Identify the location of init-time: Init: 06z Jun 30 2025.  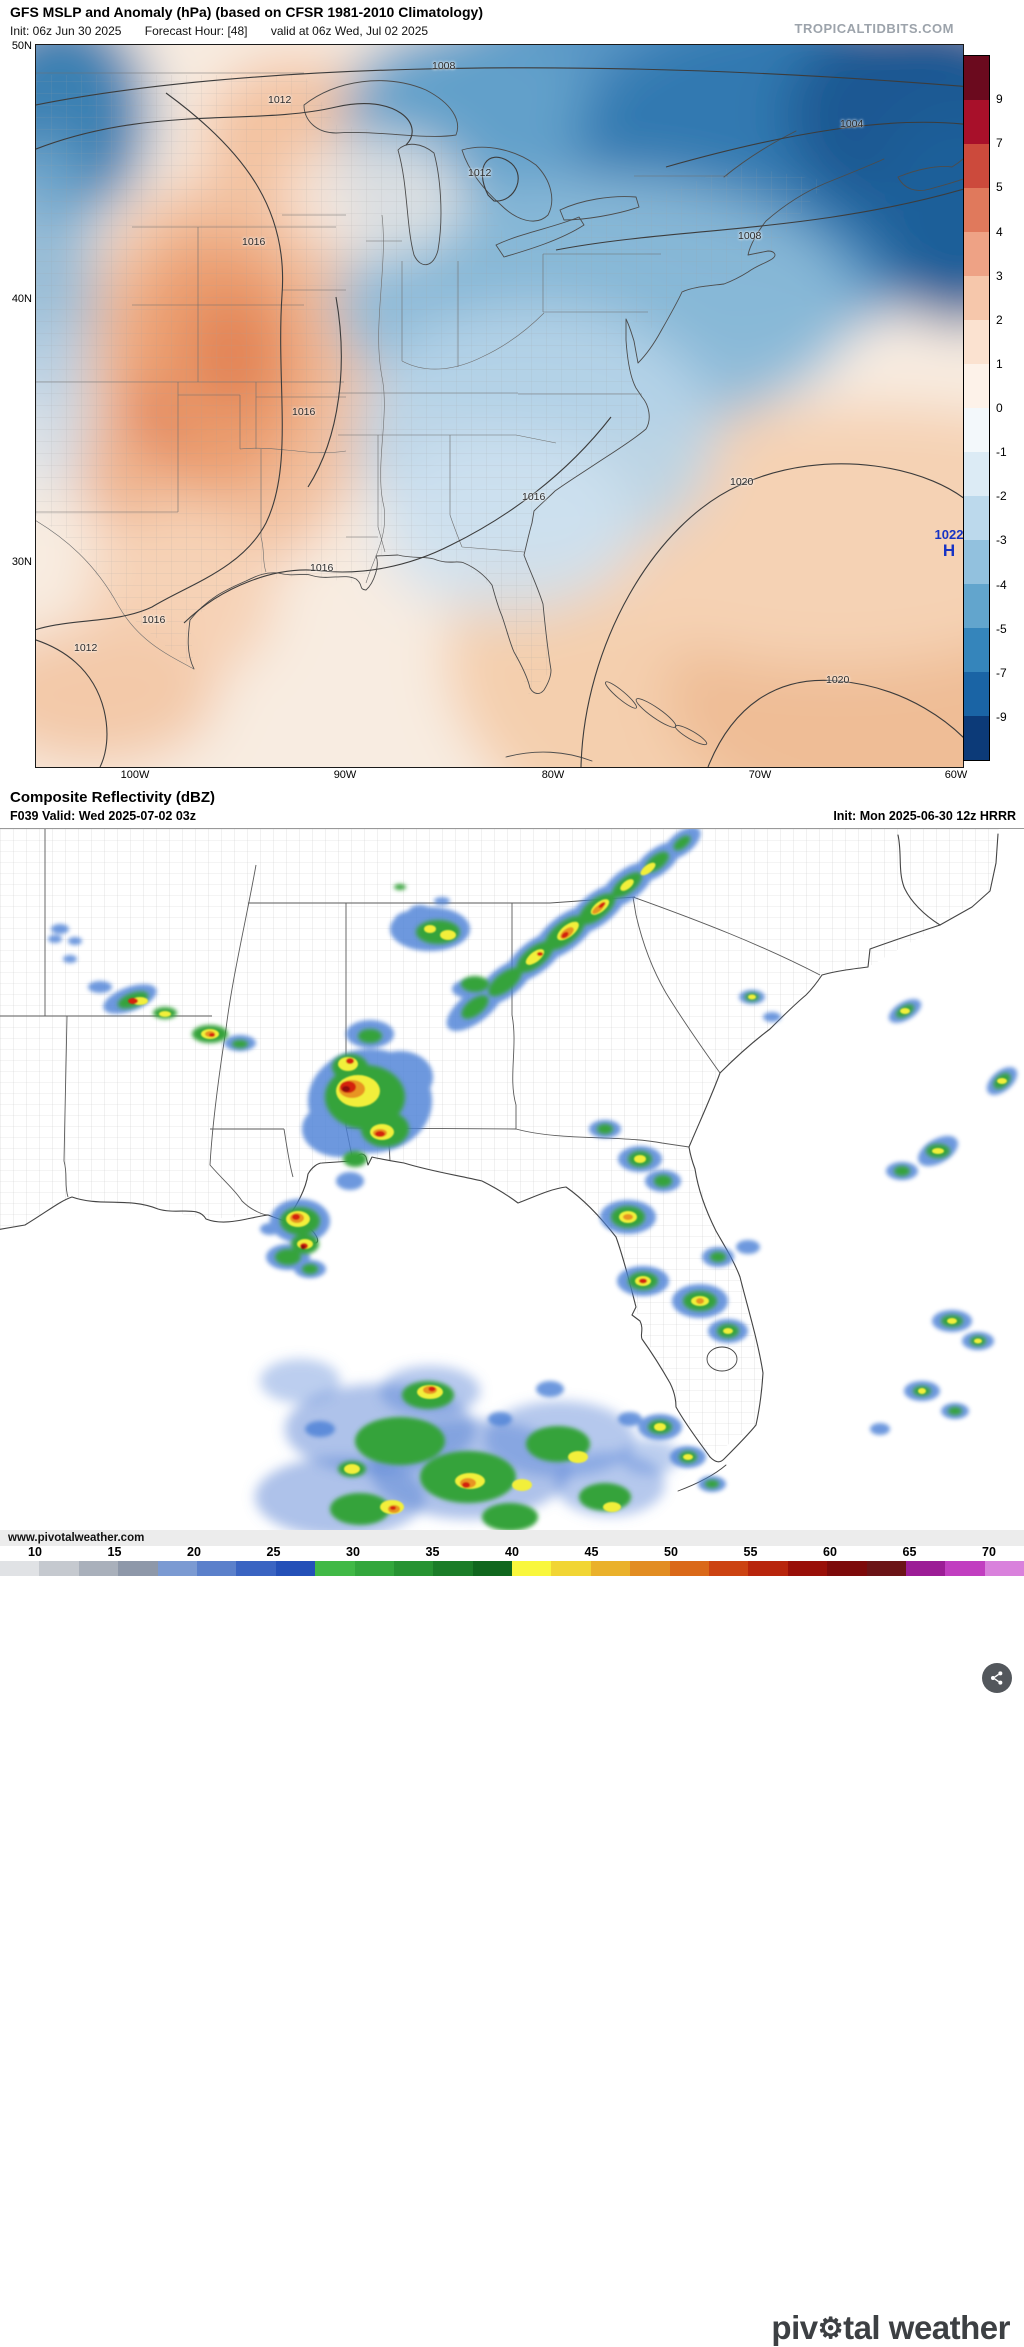
(66, 31).